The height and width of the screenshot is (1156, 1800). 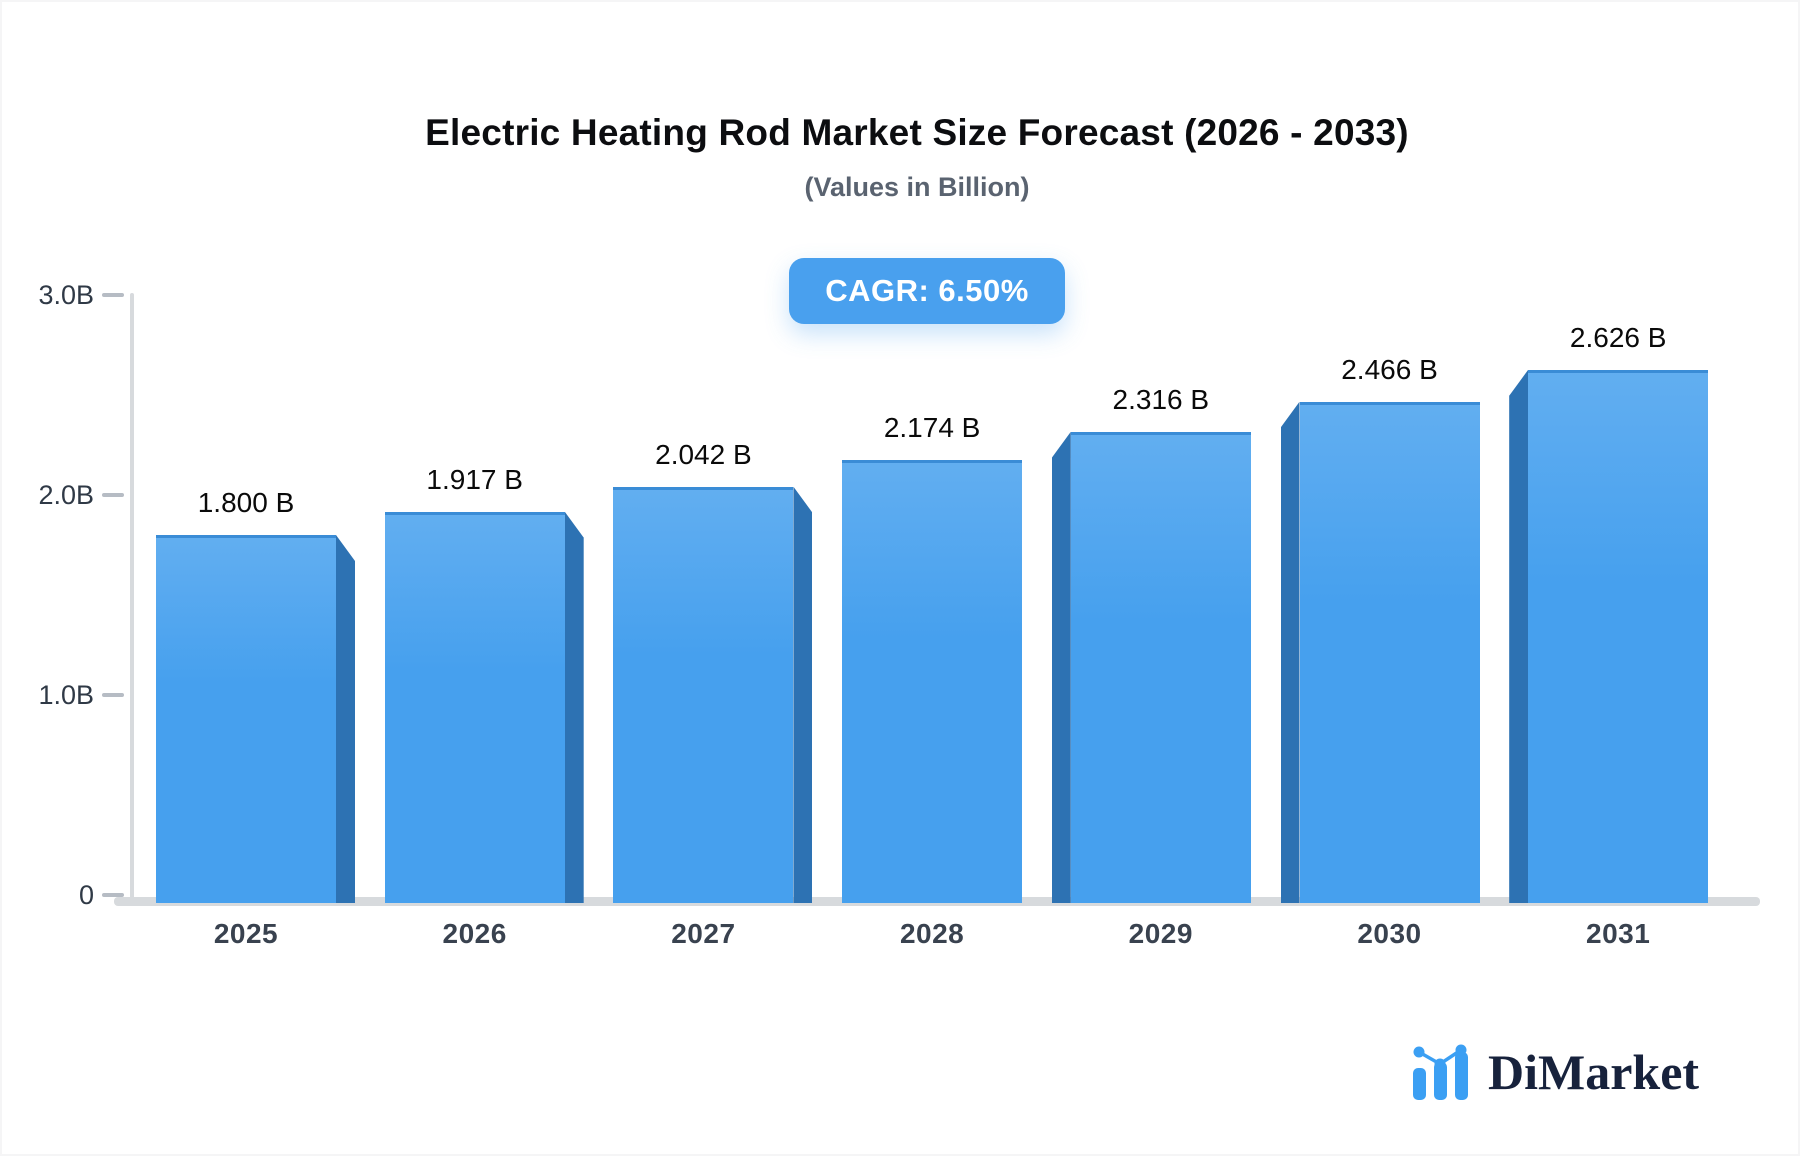 I want to click on x-axis-category-label: 2025, so click(x=246, y=933).